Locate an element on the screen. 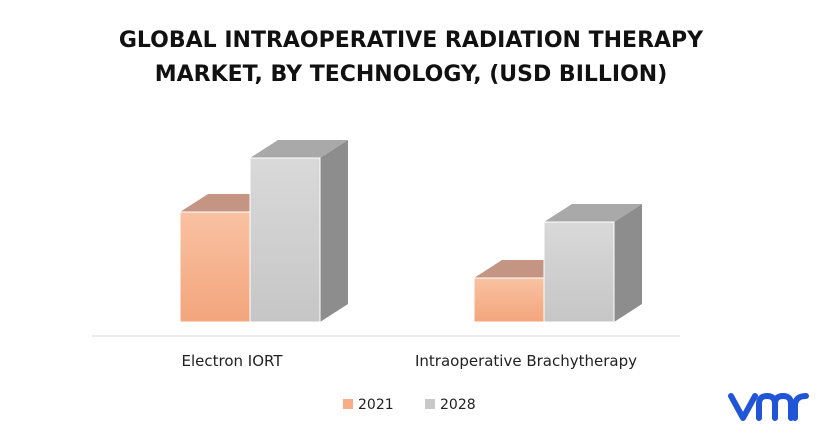 The height and width of the screenshot is (437, 822). x-tick-label: Electron IORT is located at coordinates (232, 361).